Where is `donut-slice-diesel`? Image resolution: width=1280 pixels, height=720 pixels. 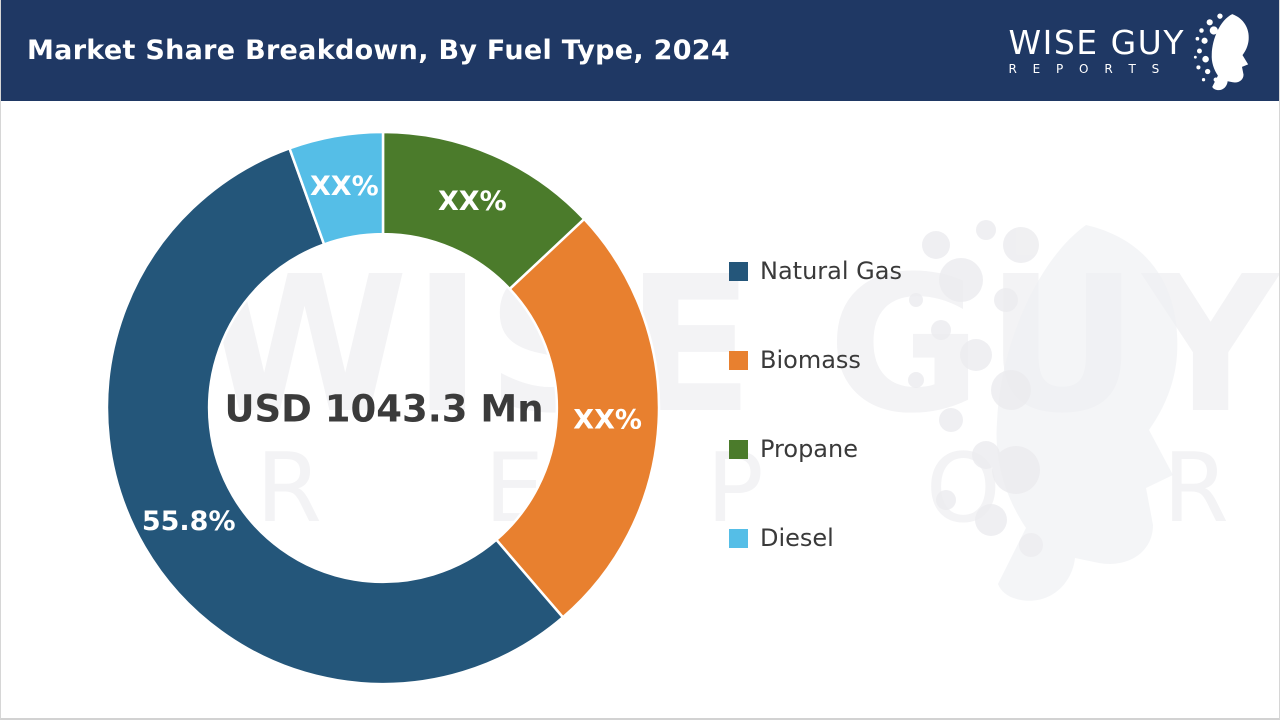 donut-slice-diesel is located at coordinates (336, 188).